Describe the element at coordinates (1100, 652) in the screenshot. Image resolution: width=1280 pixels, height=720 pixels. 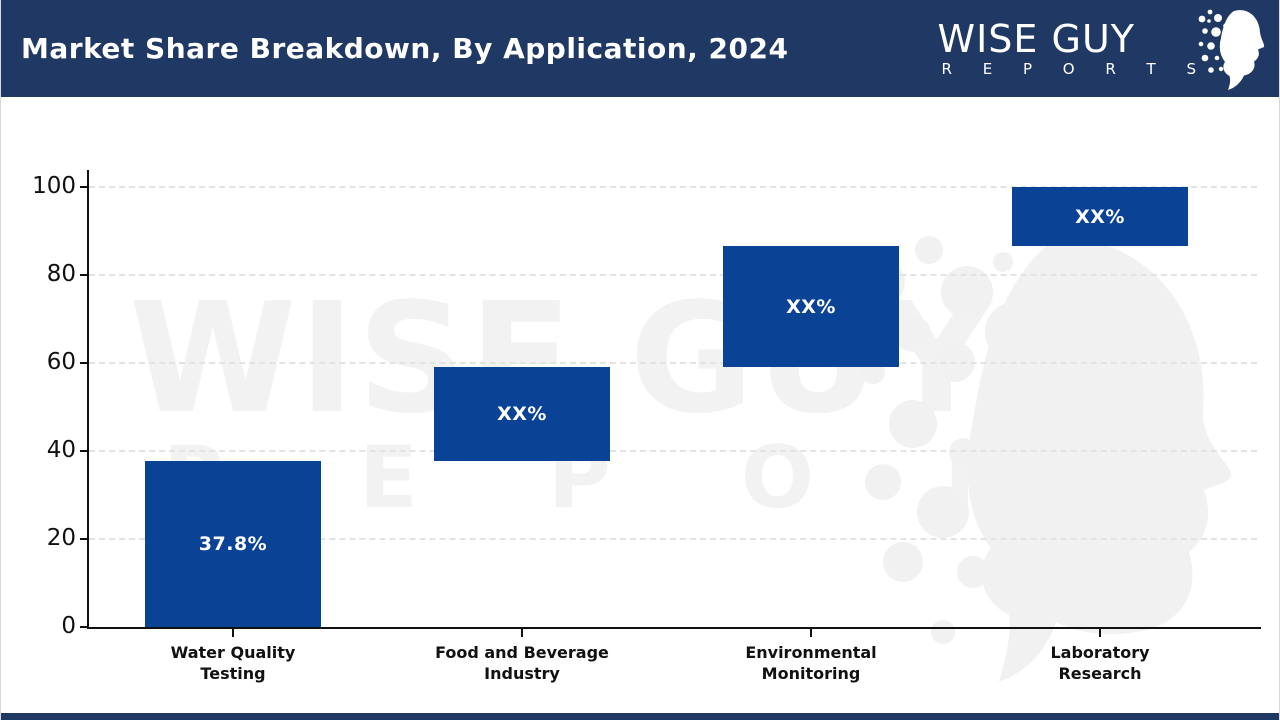
I see `category-label-line: Laboratory` at that location.